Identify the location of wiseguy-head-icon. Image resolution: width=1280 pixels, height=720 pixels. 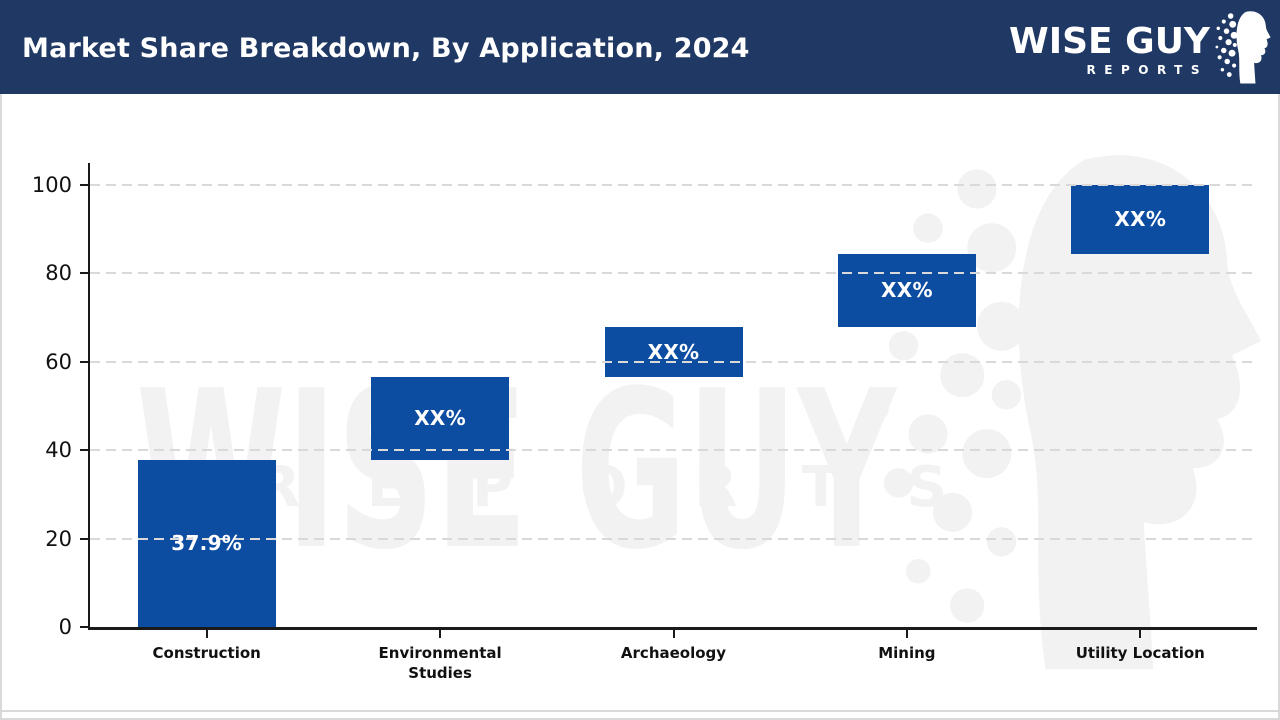
(1243, 47).